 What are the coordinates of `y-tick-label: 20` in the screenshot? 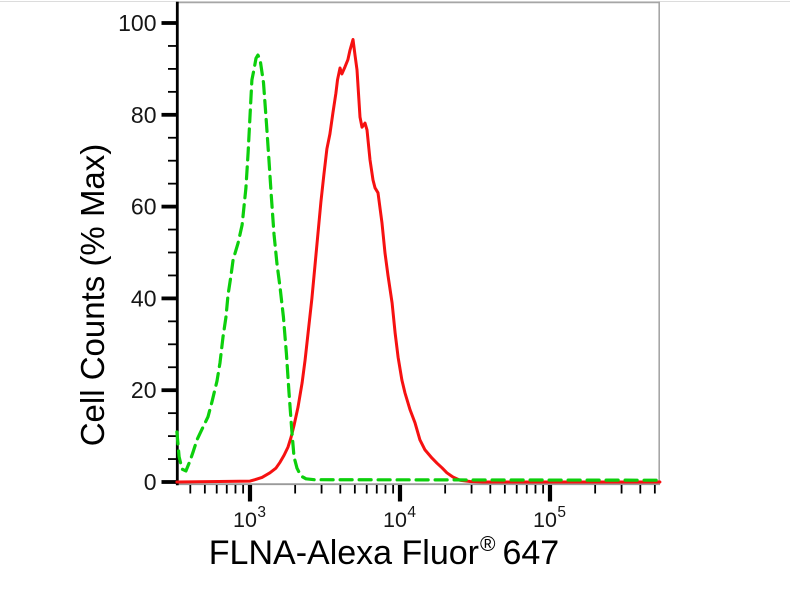 It's located at (144, 390).